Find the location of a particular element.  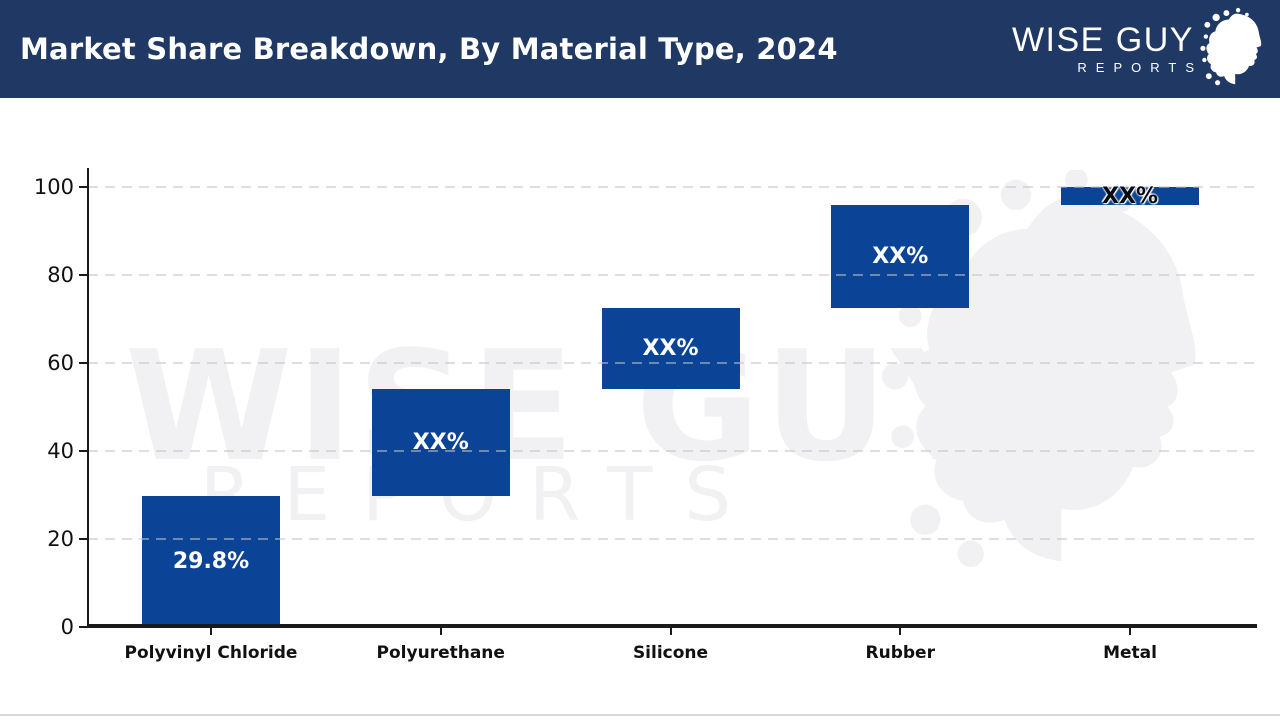

logo-text: WISE GUY REPORTS is located at coordinates (1103, 49).